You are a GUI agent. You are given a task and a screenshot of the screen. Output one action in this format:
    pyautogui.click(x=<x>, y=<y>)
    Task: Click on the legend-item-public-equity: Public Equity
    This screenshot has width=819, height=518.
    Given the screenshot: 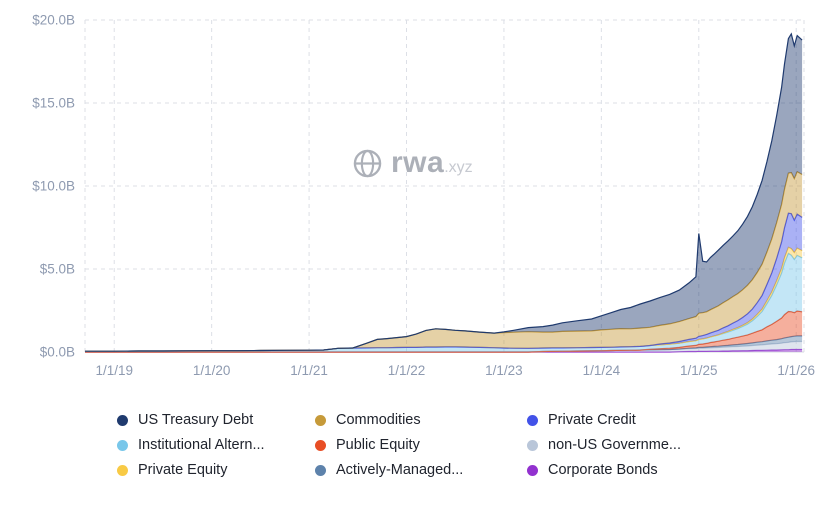 What is the action you would take?
    pyautogui.click(x=421, y=445)
    